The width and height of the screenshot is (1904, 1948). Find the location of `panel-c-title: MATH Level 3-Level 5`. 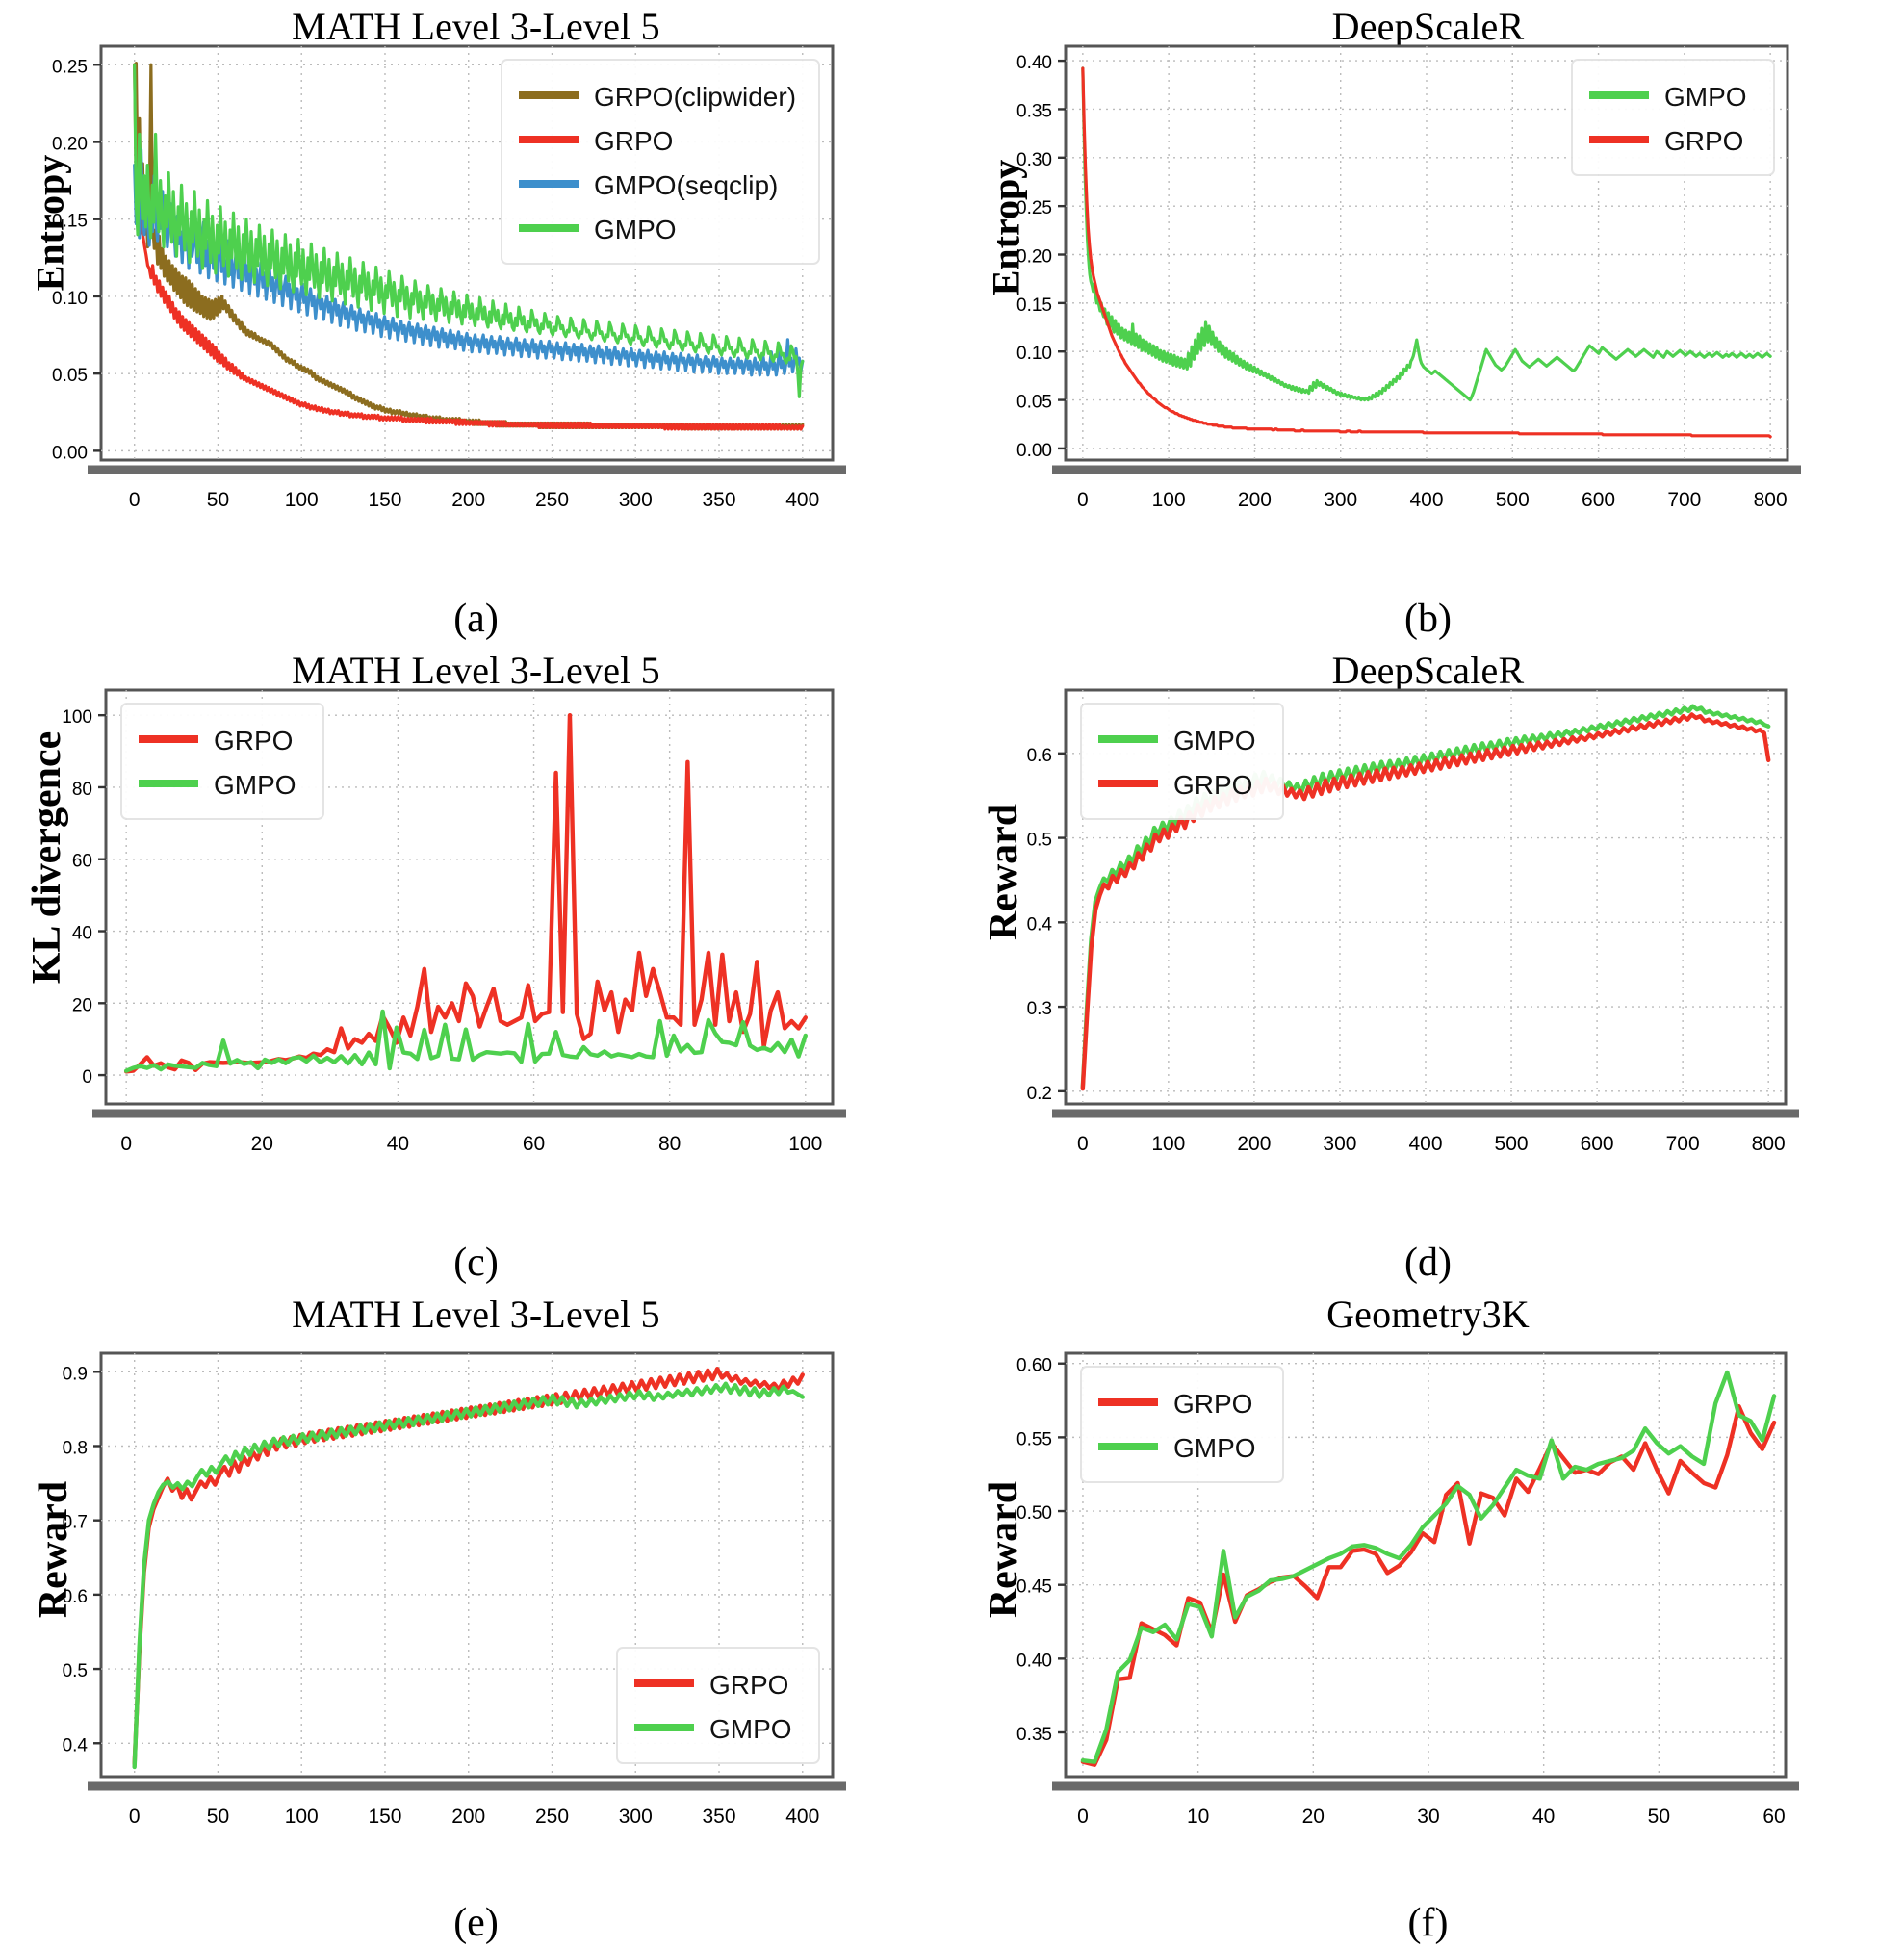

panel-c-title: MATH Level 3-Level 5 is located at coordinates (476, 670).